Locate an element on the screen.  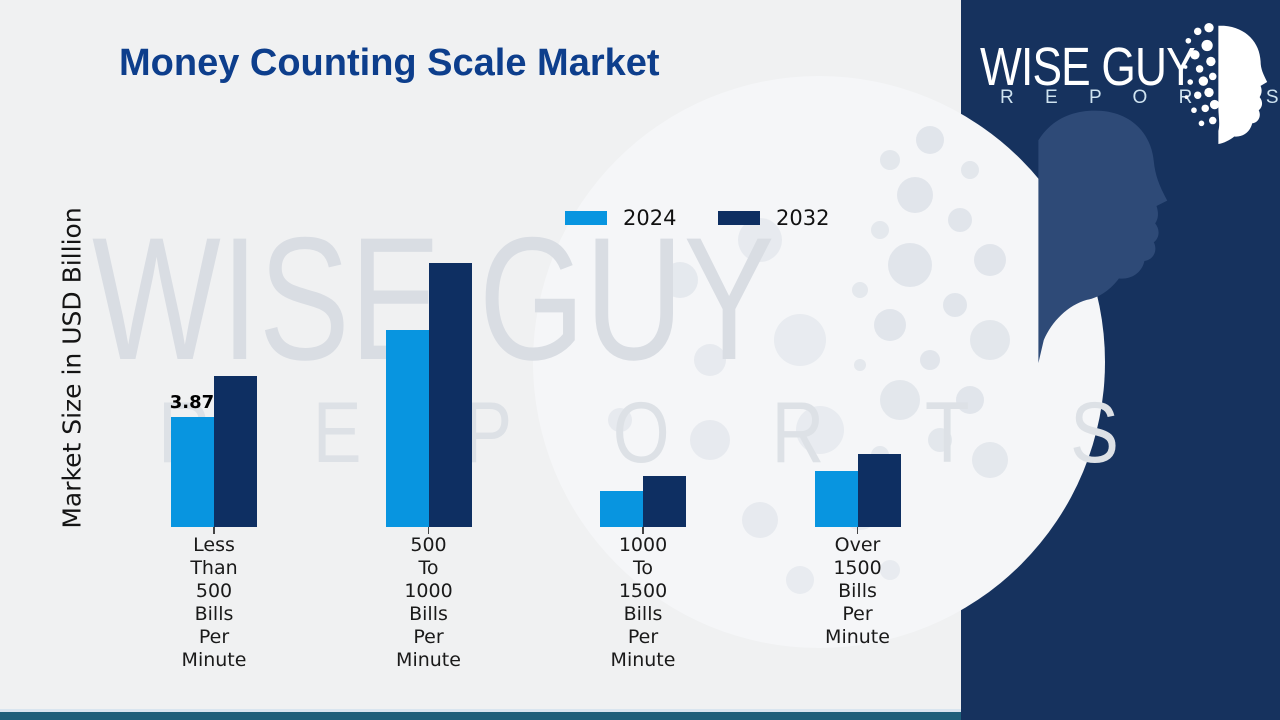
x-tick-group2 is located at coordinates (428, 530).